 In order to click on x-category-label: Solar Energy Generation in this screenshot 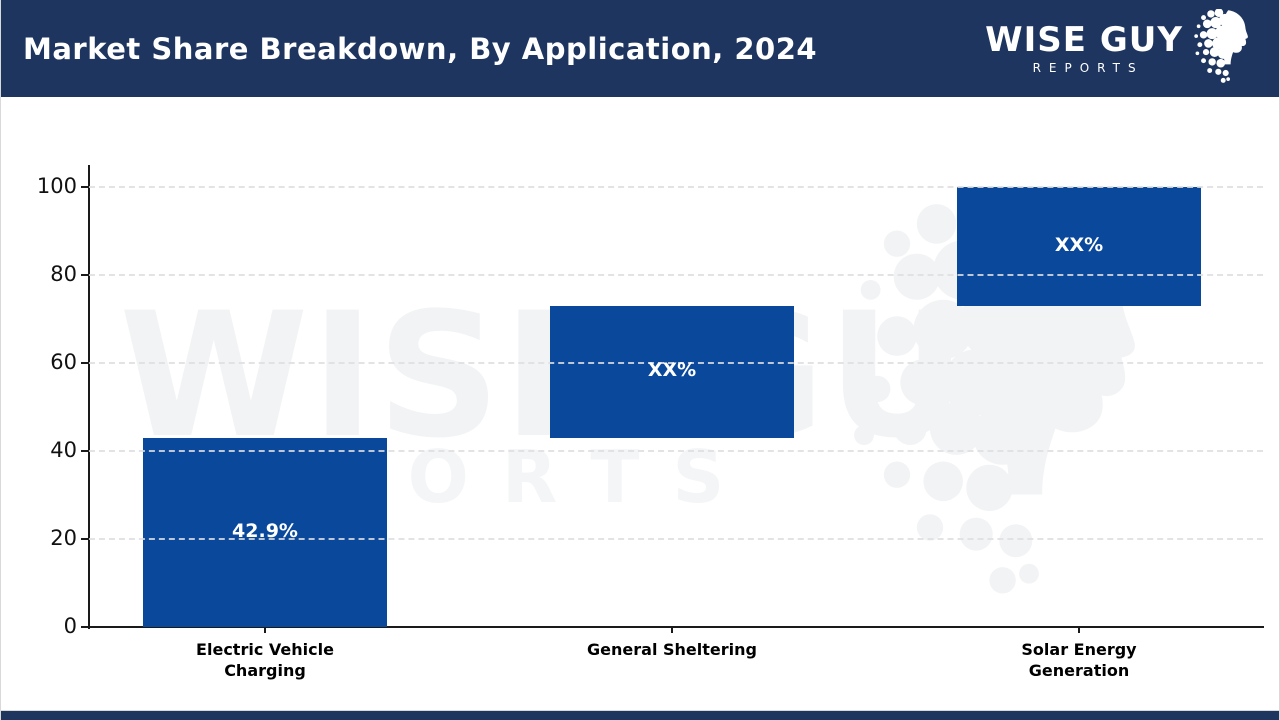, I will do `click(1079, 660)`.